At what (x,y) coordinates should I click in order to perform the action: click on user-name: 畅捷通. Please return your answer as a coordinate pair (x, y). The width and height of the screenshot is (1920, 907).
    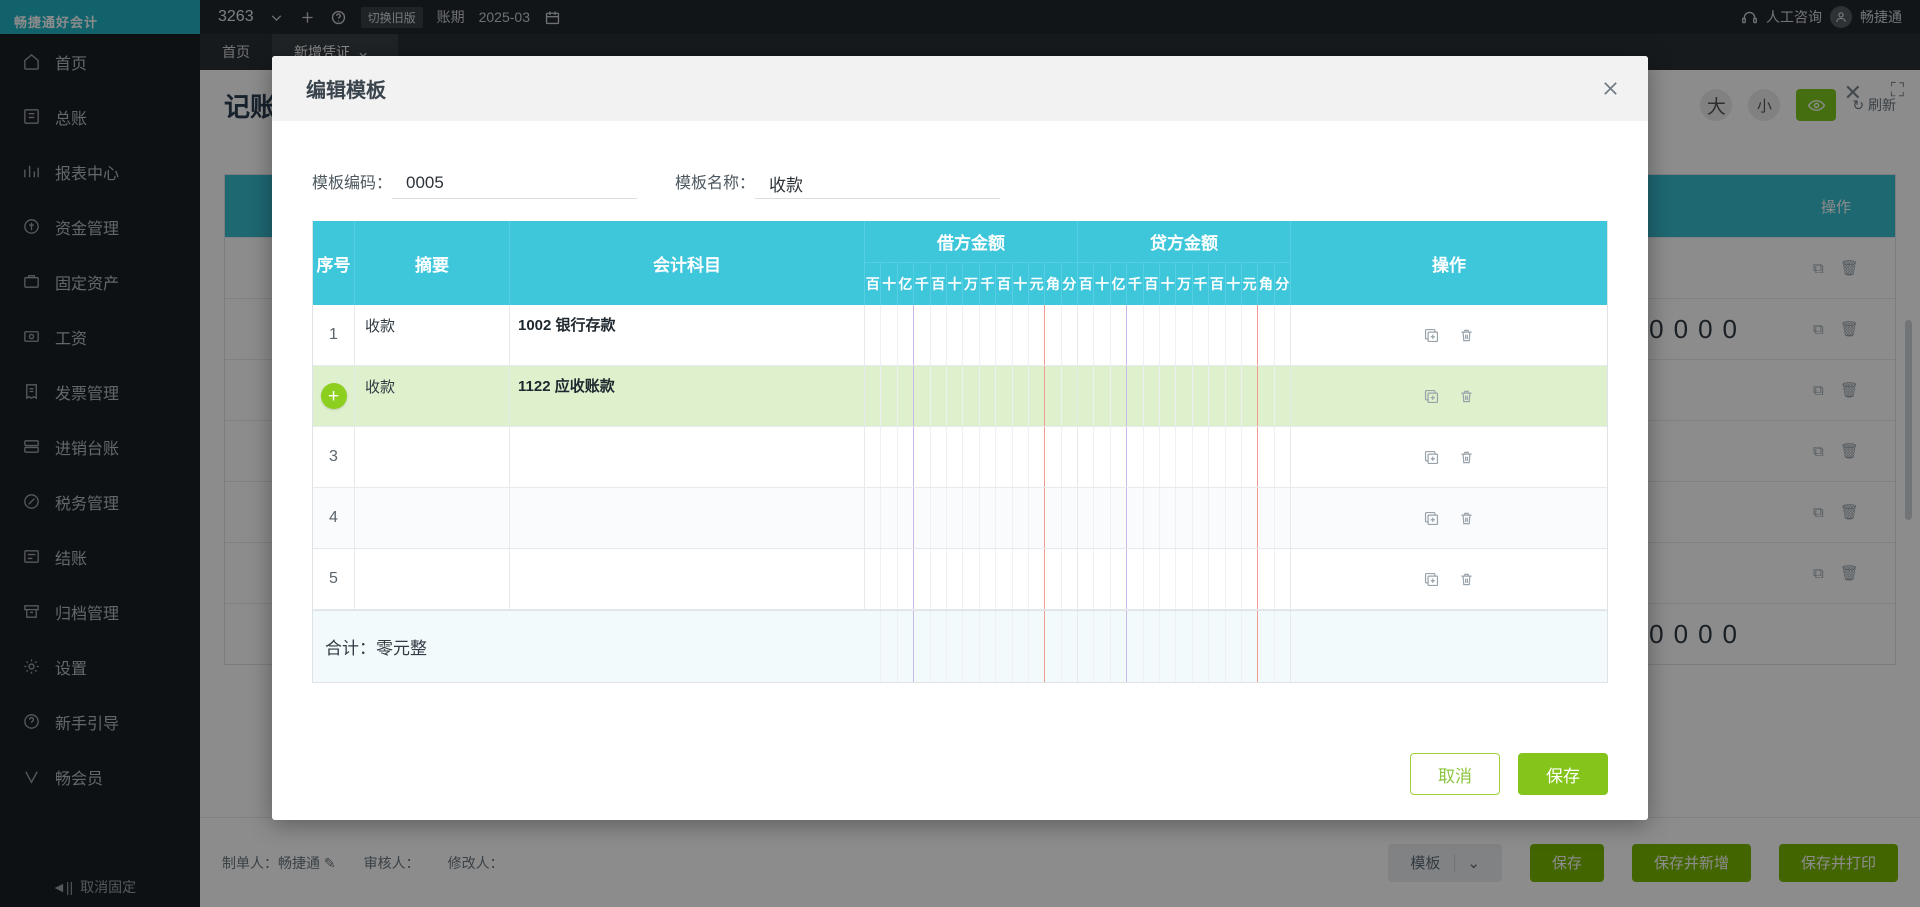
    Looking at the image, I should click on (1881, 17).